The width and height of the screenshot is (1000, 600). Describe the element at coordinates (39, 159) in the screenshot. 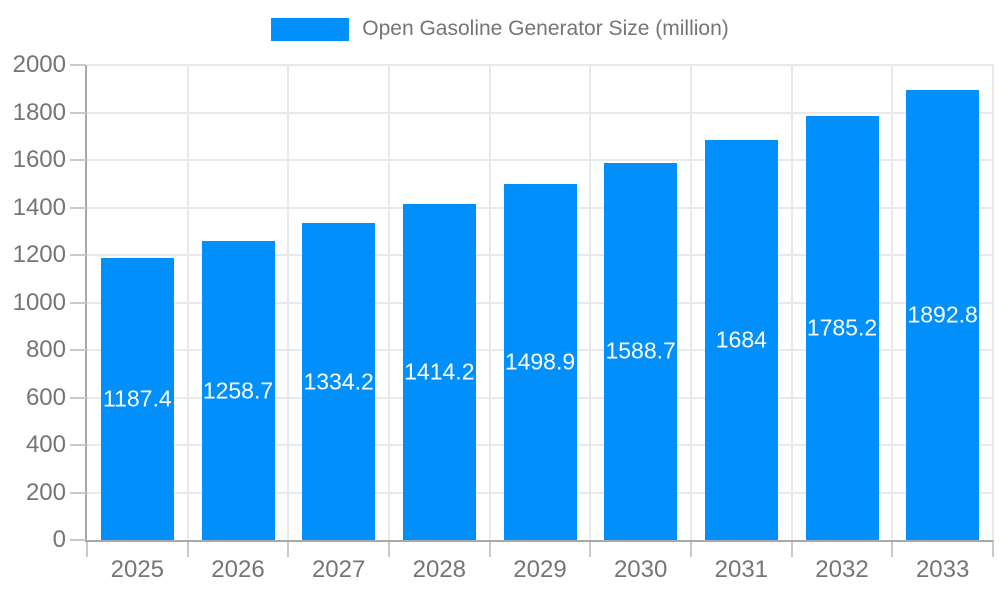

I see `y-axis-tick-label: 1600` at that location.